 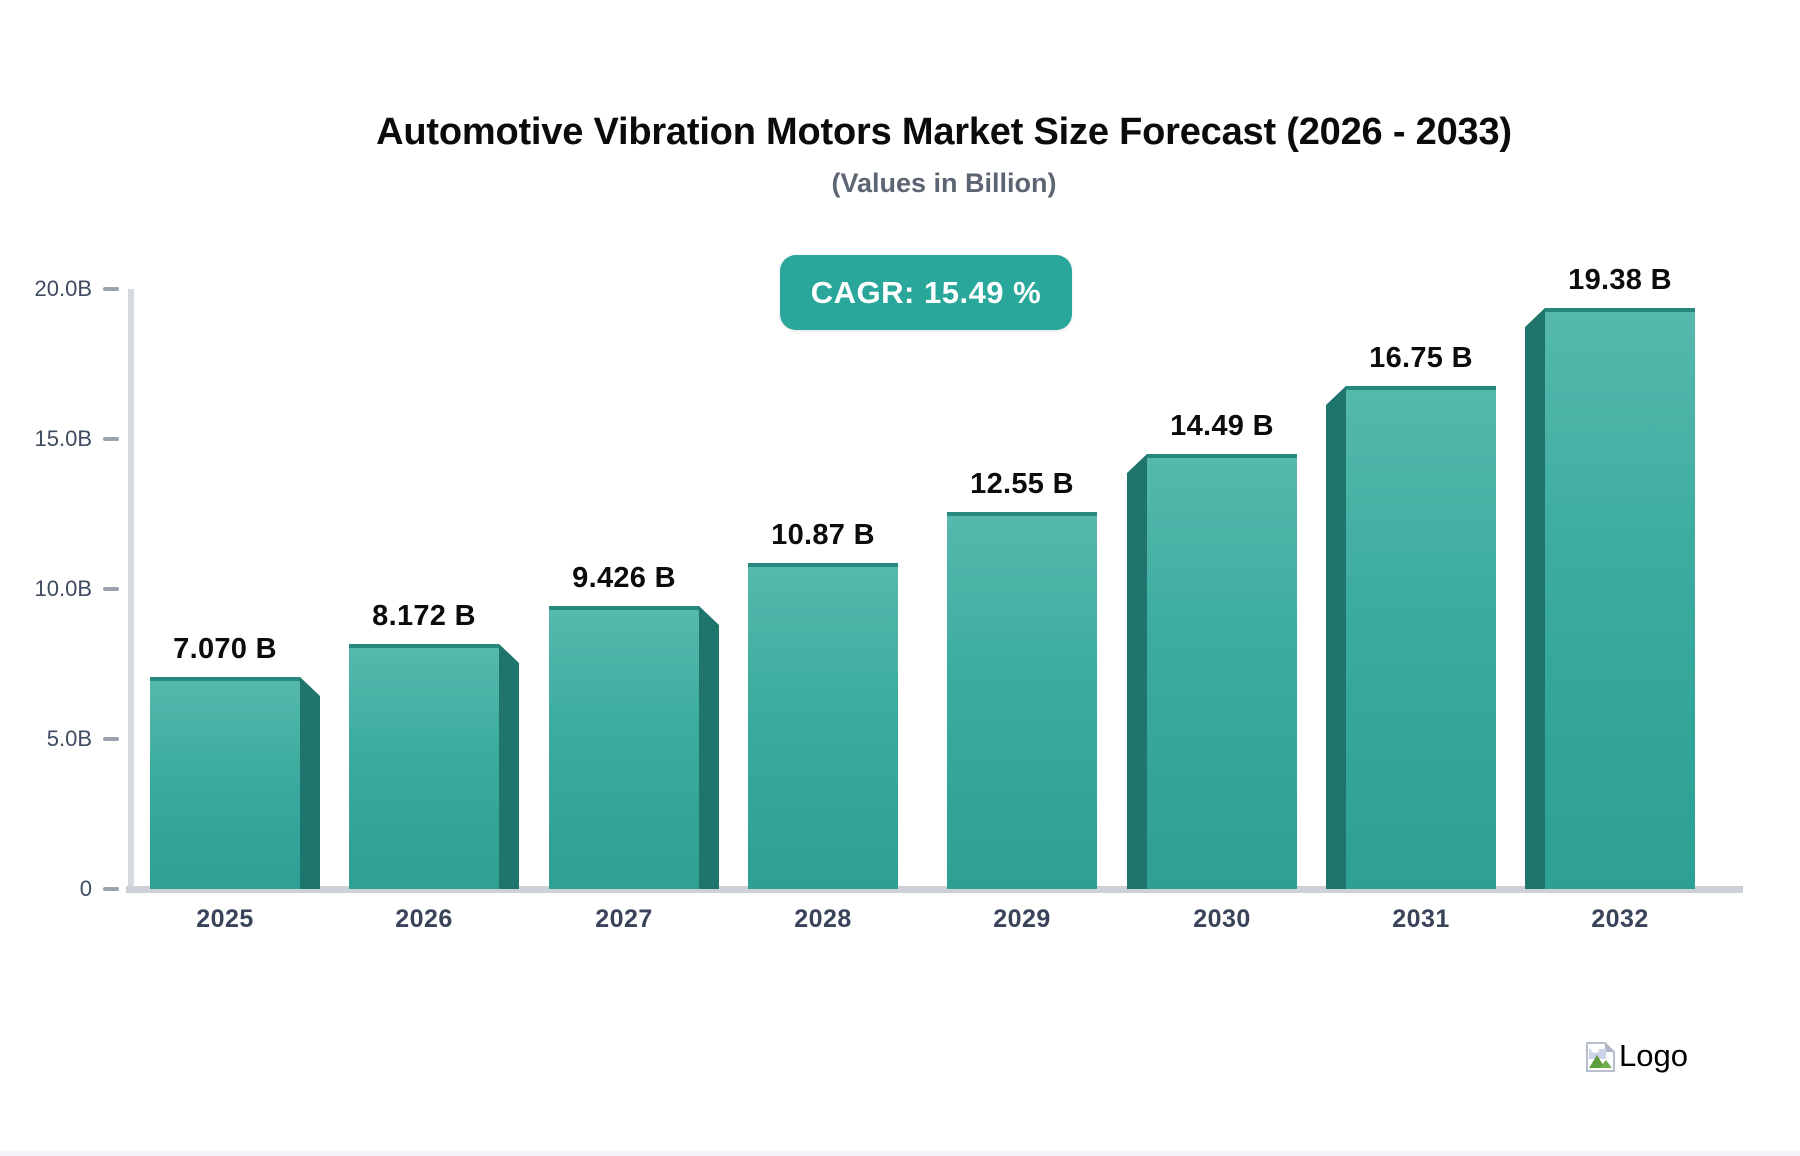 I want to click on bar-value-label: 9.426 B, so click(x=624, y=578).